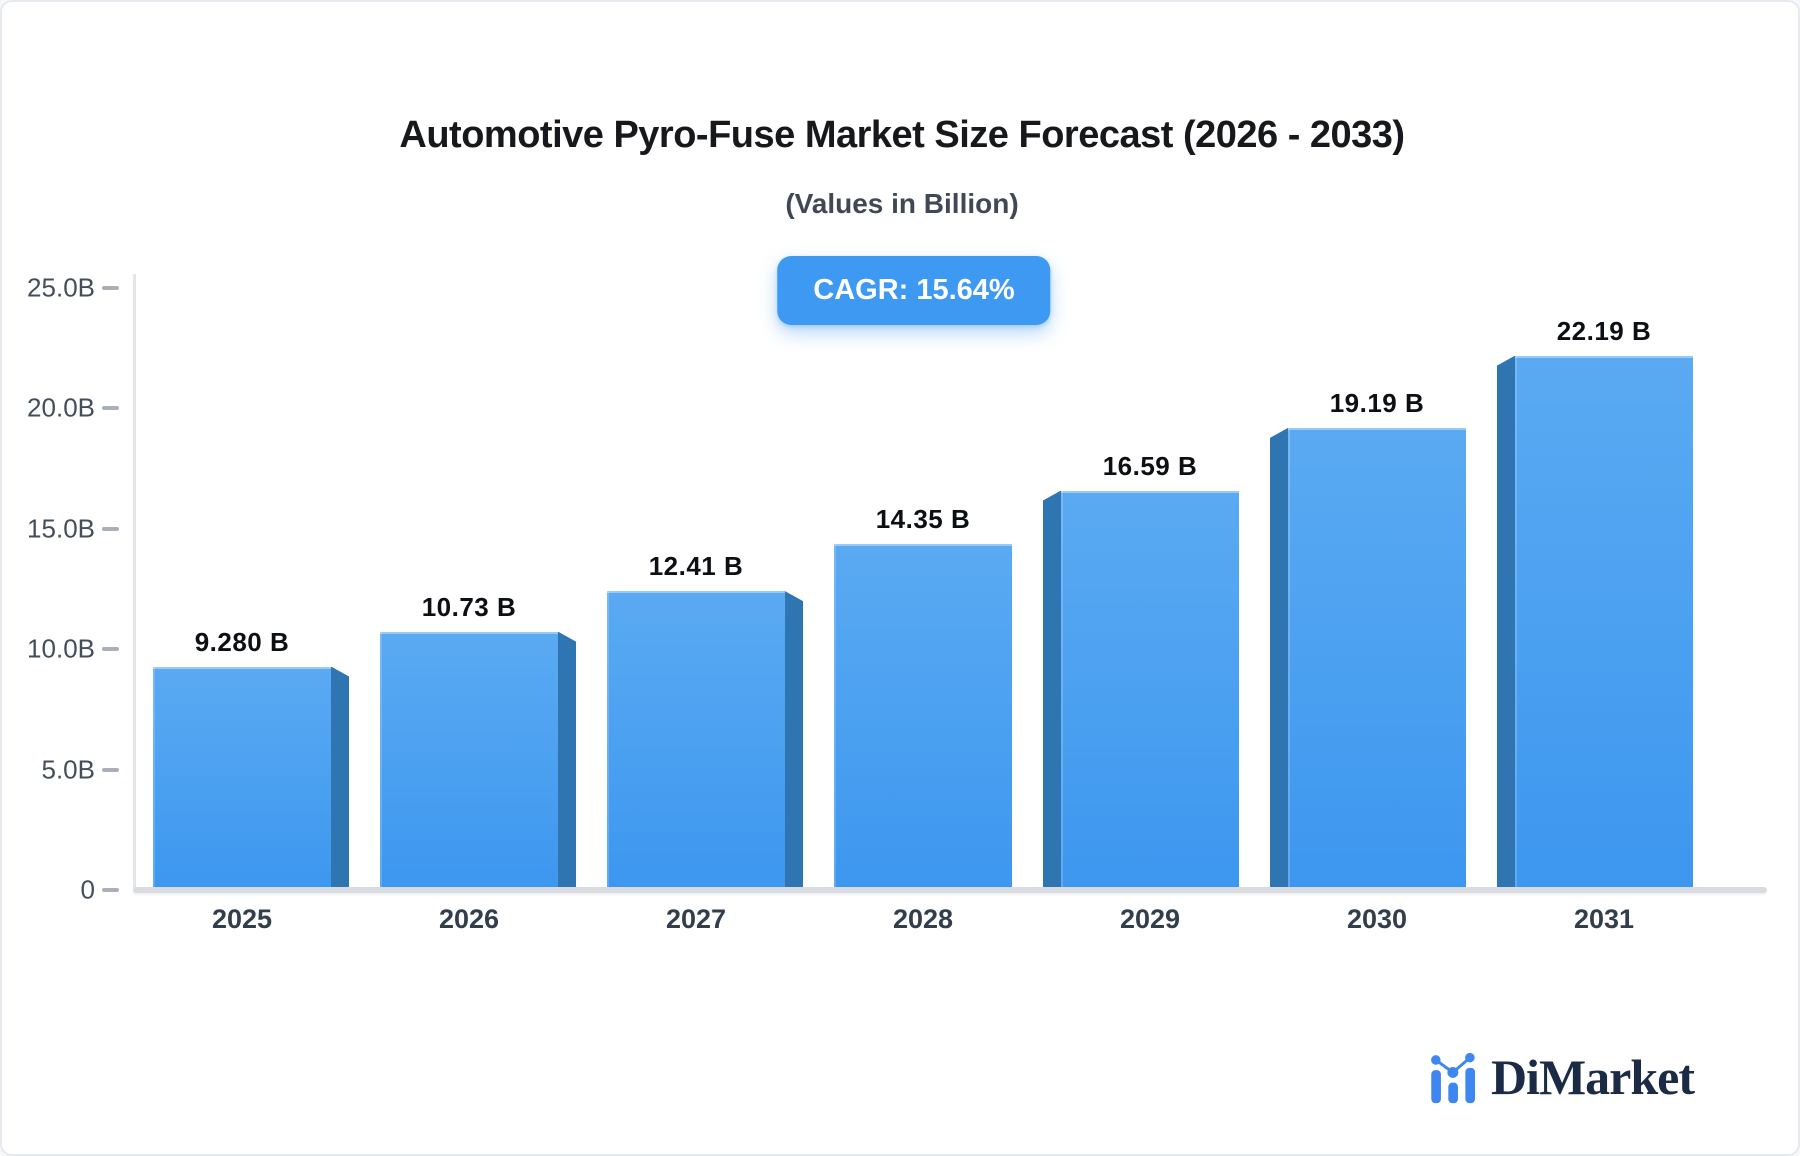  Describe the element at coordinates (469, 760) in the screenshot. I see `bar-2026` at that location.